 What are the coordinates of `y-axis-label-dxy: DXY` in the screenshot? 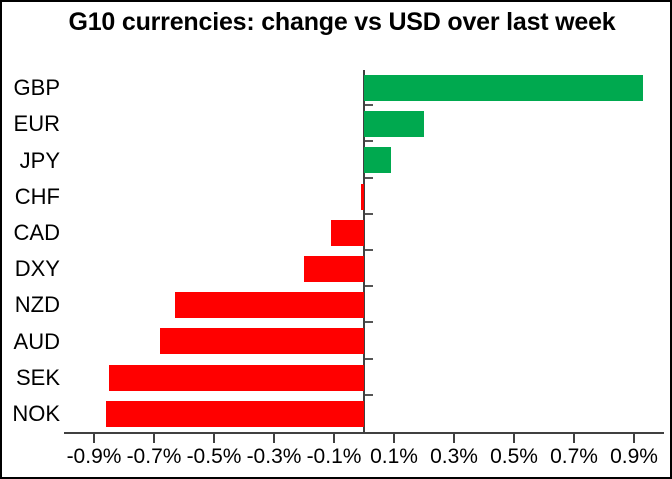 It's located at (37, 269).